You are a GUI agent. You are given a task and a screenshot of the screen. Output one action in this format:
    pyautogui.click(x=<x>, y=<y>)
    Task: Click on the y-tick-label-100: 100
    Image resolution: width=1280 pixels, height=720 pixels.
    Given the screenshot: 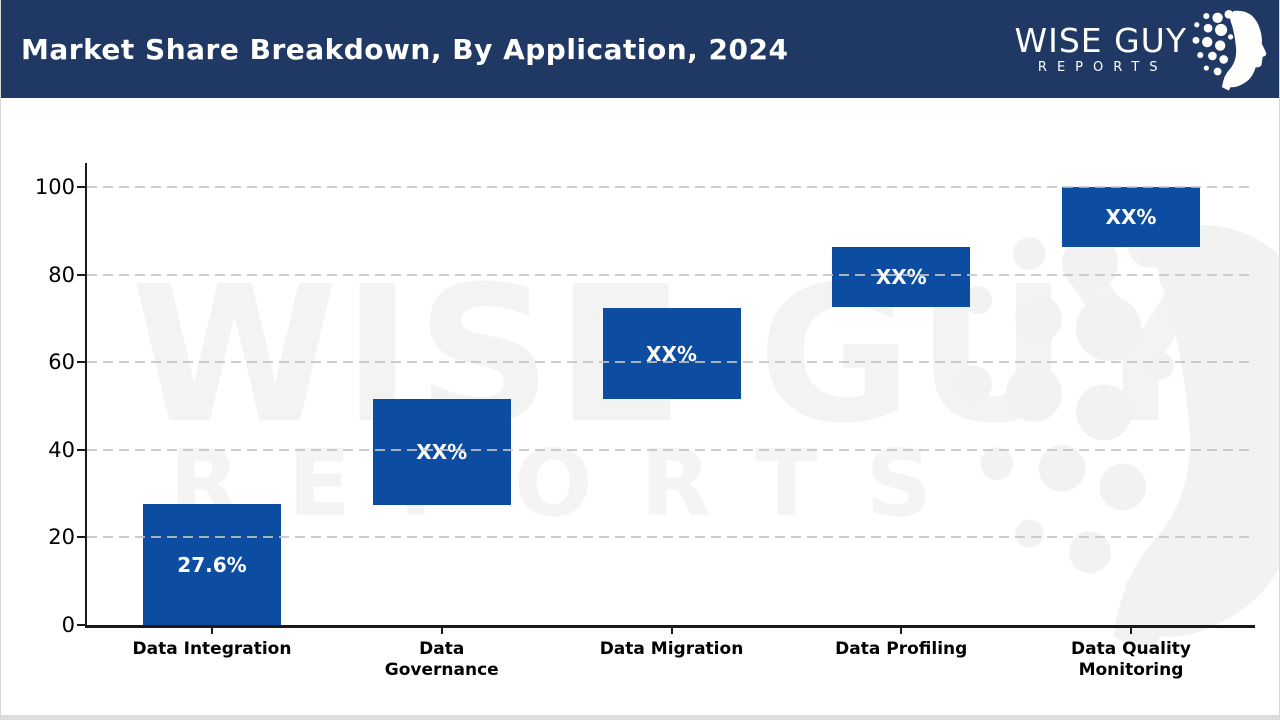 What is the action you would take?
    pyautogui.click(x=54, y=187)
    